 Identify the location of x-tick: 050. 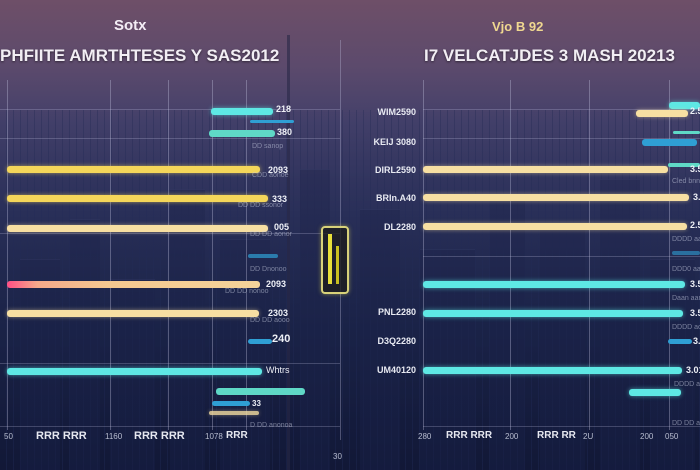
(672, 436).